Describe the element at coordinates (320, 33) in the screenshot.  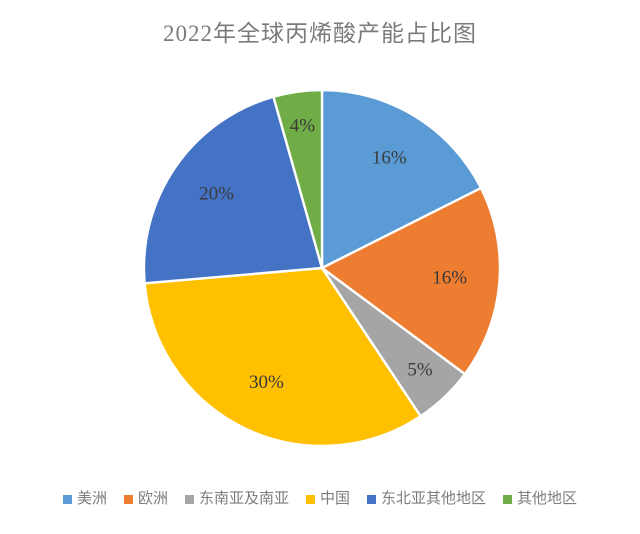
I see `chart-title: 2022年全球丙烯酸产能占比图` at that location.